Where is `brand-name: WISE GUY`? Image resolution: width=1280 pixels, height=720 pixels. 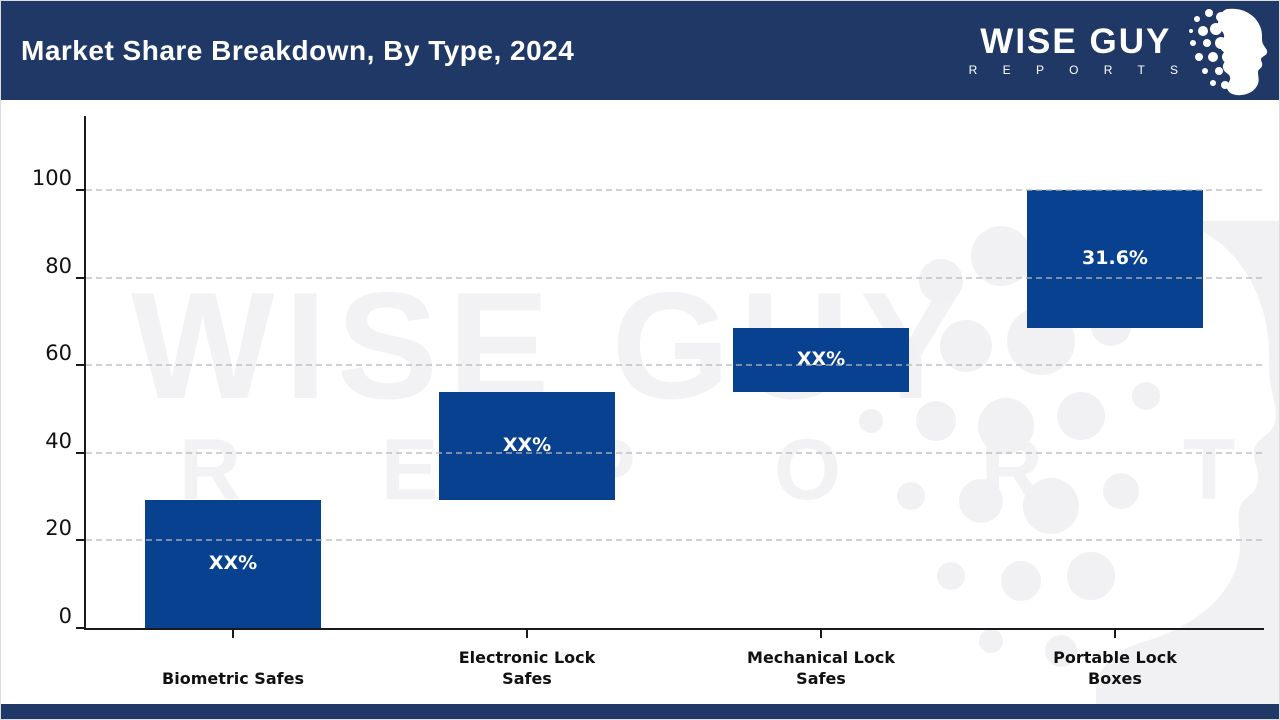 brand-name: WISE GUY is located at coordinates (1076, 41).